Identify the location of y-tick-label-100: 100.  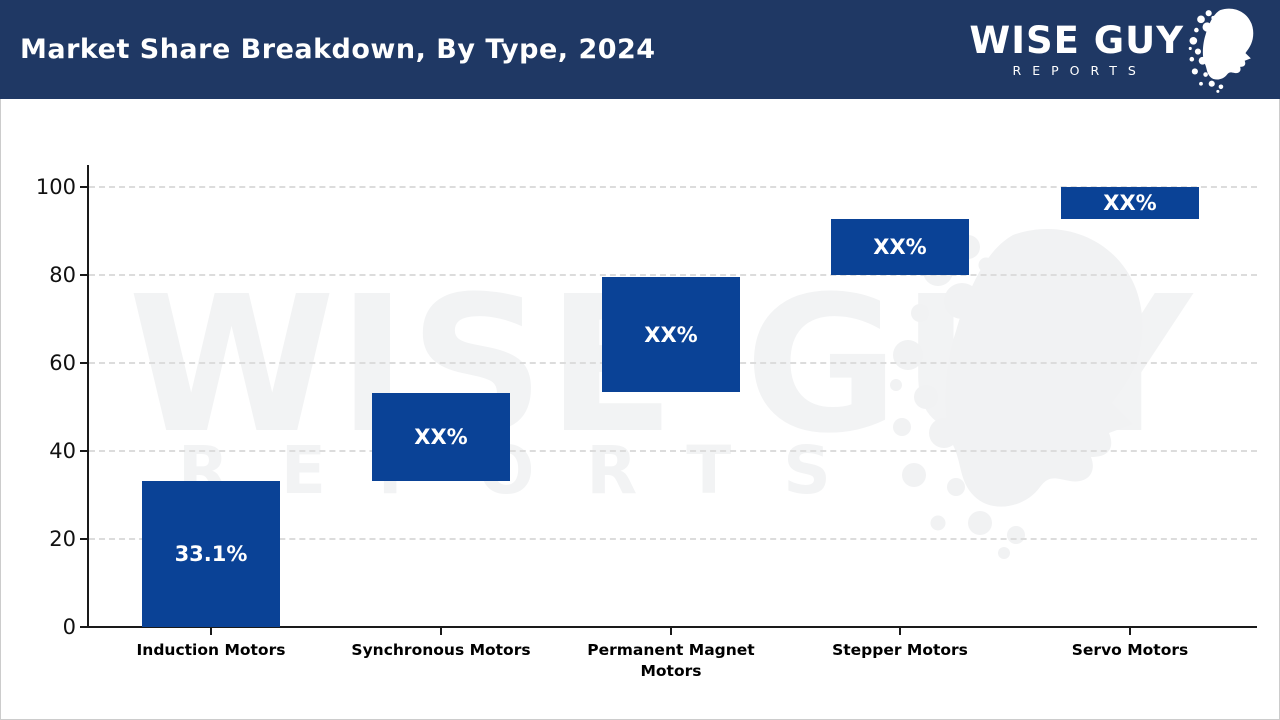
(55, 187).